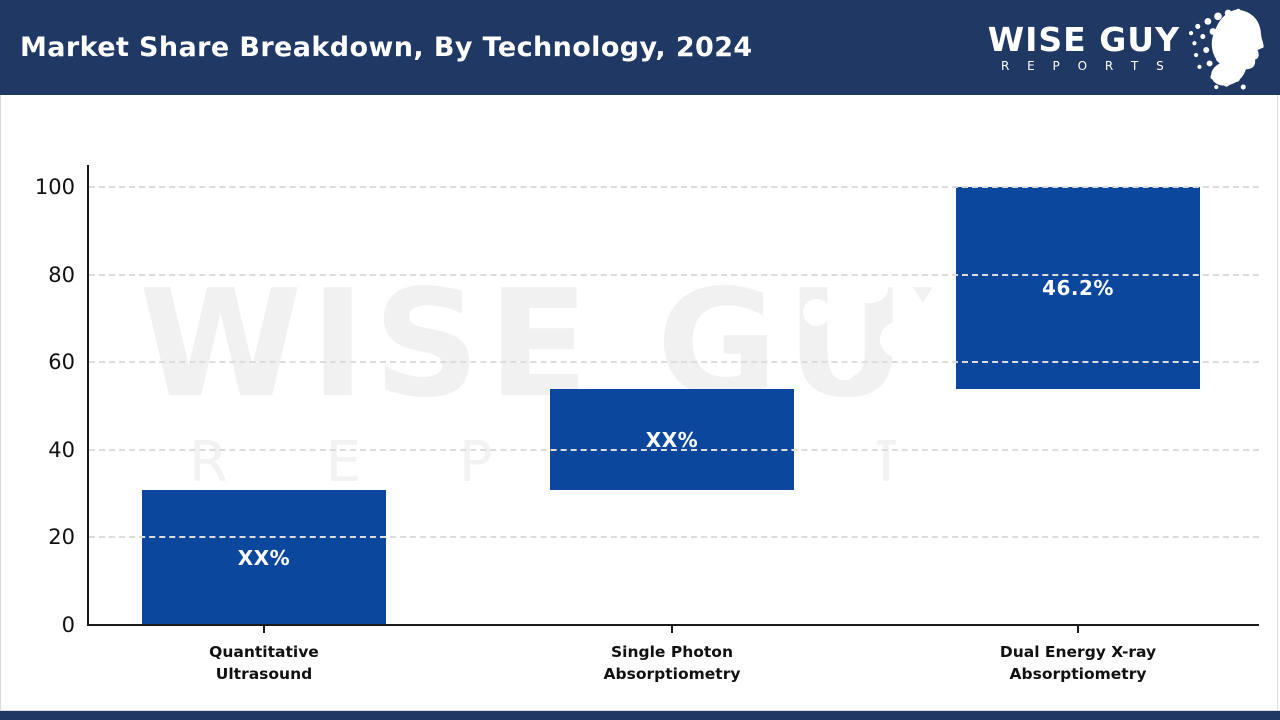 This screenshot has height=720, width=1280. I want to click on x-category-label: Single Photon Absorptiometry, so click(672, 663).